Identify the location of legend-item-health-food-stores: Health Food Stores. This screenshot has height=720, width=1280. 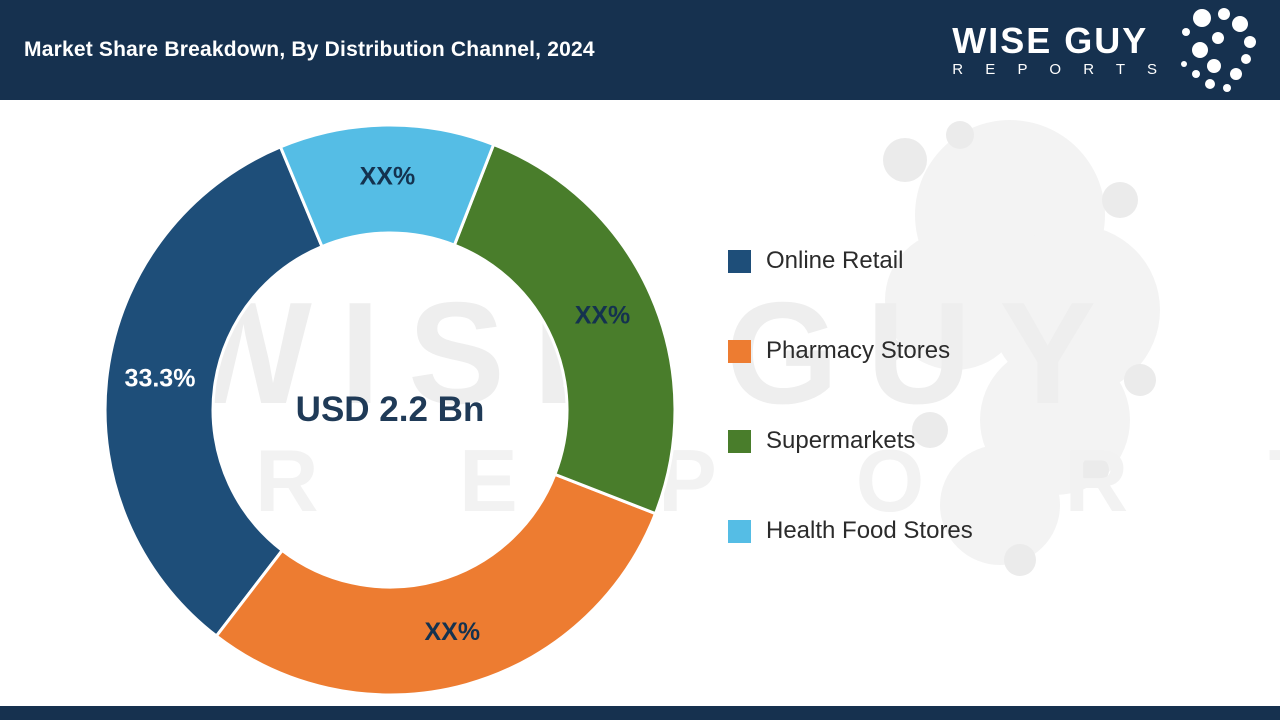
(850, 531).